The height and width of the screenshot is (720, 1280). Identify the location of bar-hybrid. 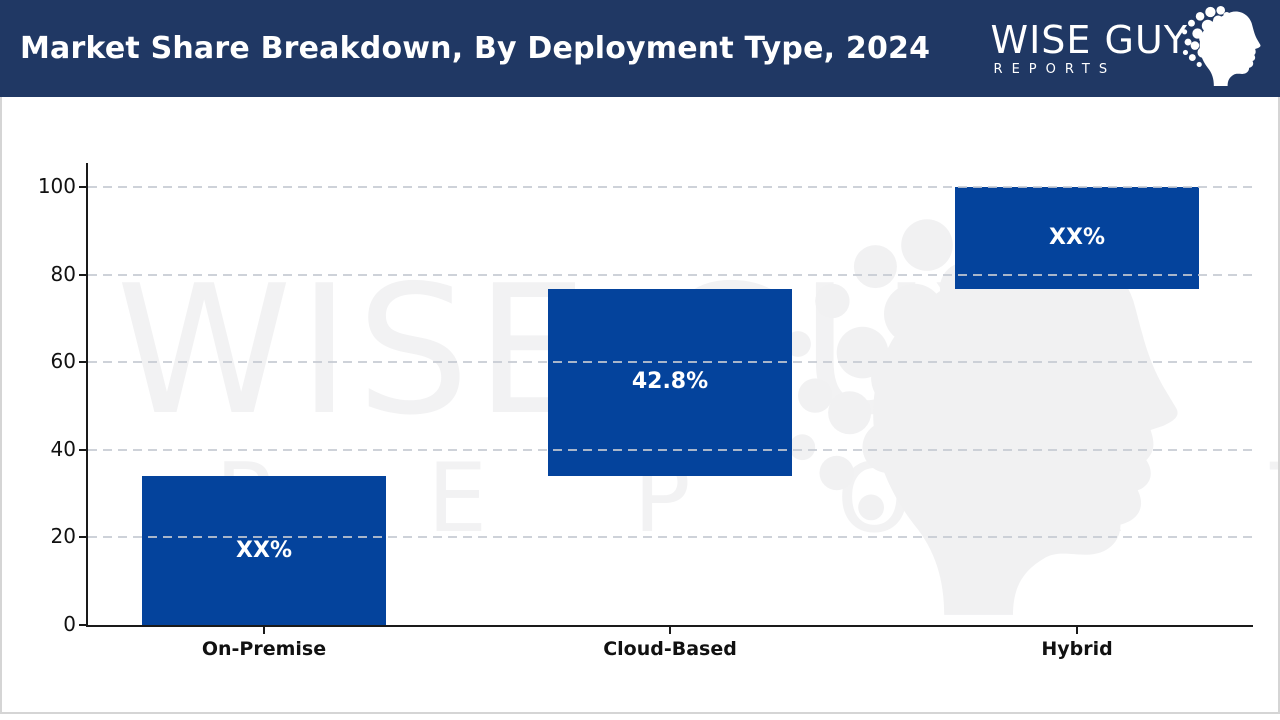
(1077, 238).